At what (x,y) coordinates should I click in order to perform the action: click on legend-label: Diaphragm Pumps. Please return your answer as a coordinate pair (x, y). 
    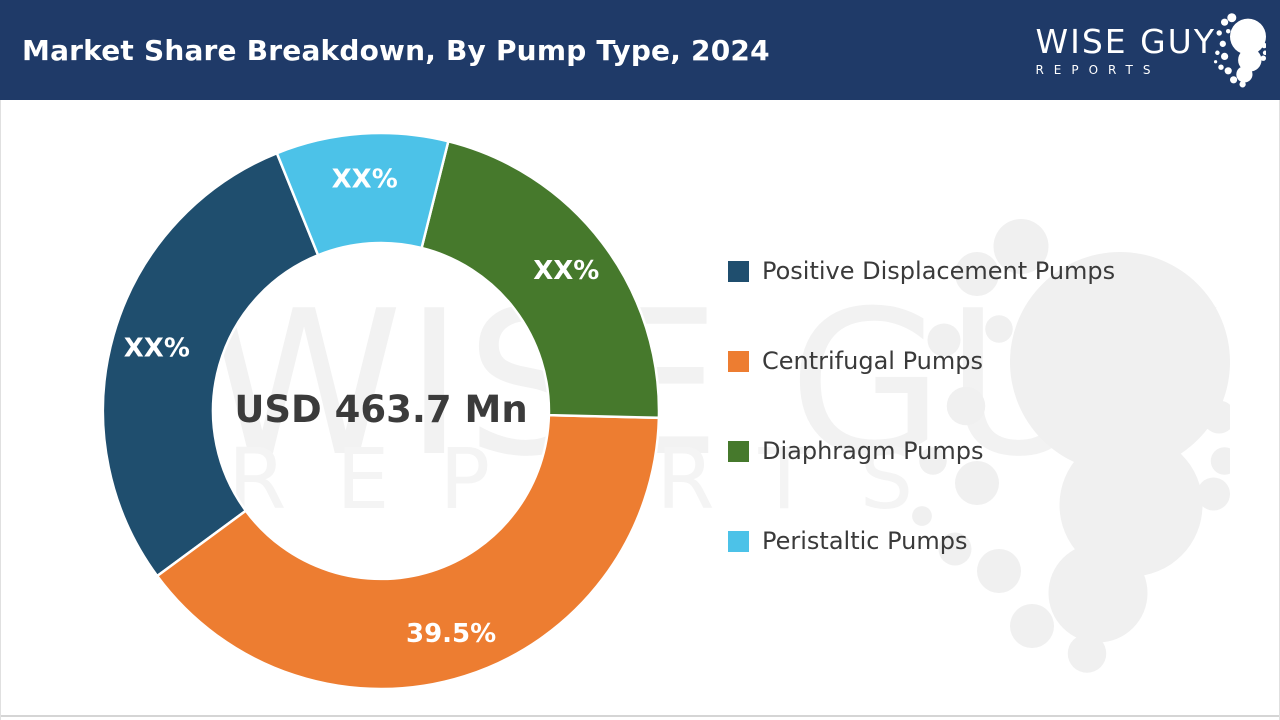
    Looking at the image, I should click on (873, 451).